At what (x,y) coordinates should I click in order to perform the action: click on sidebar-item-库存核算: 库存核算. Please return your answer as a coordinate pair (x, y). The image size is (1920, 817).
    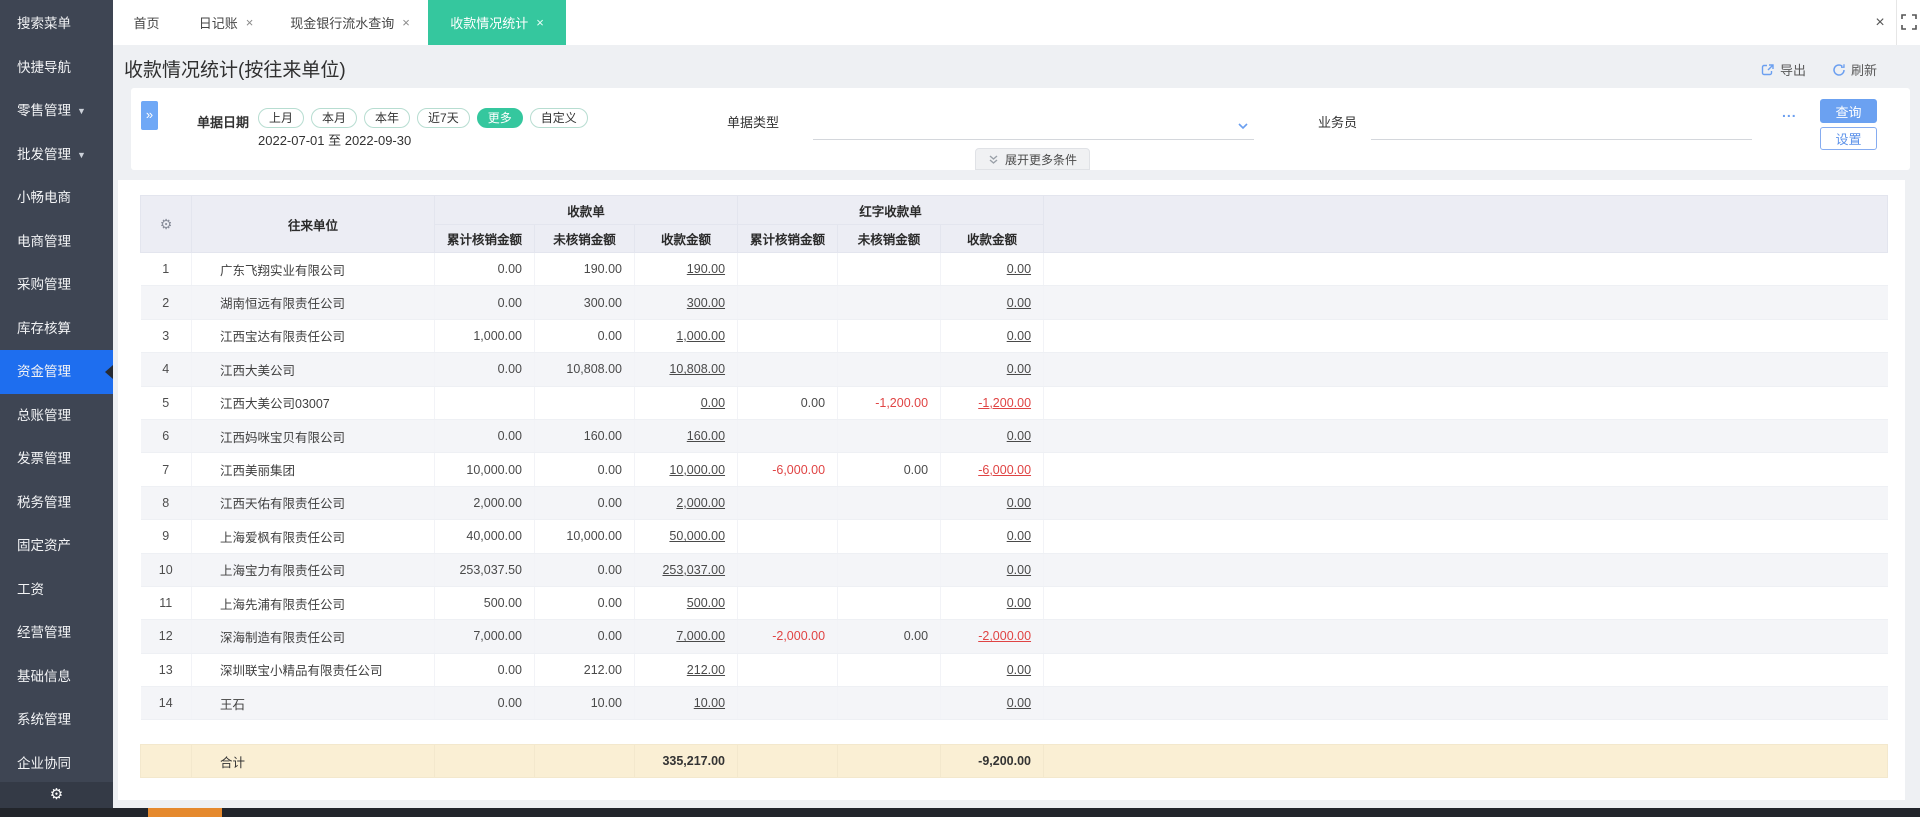
    Looking at the image, I should click on (56, 329).